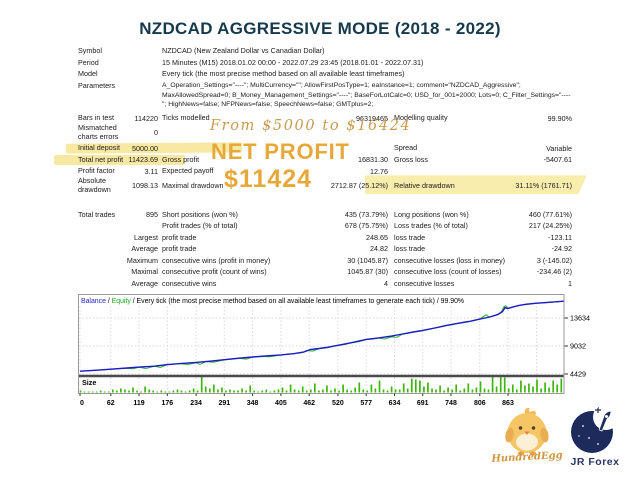  Describe the element at coordinates (146, 118) in the screenshot. I see `stat-value: 114220` at that location.